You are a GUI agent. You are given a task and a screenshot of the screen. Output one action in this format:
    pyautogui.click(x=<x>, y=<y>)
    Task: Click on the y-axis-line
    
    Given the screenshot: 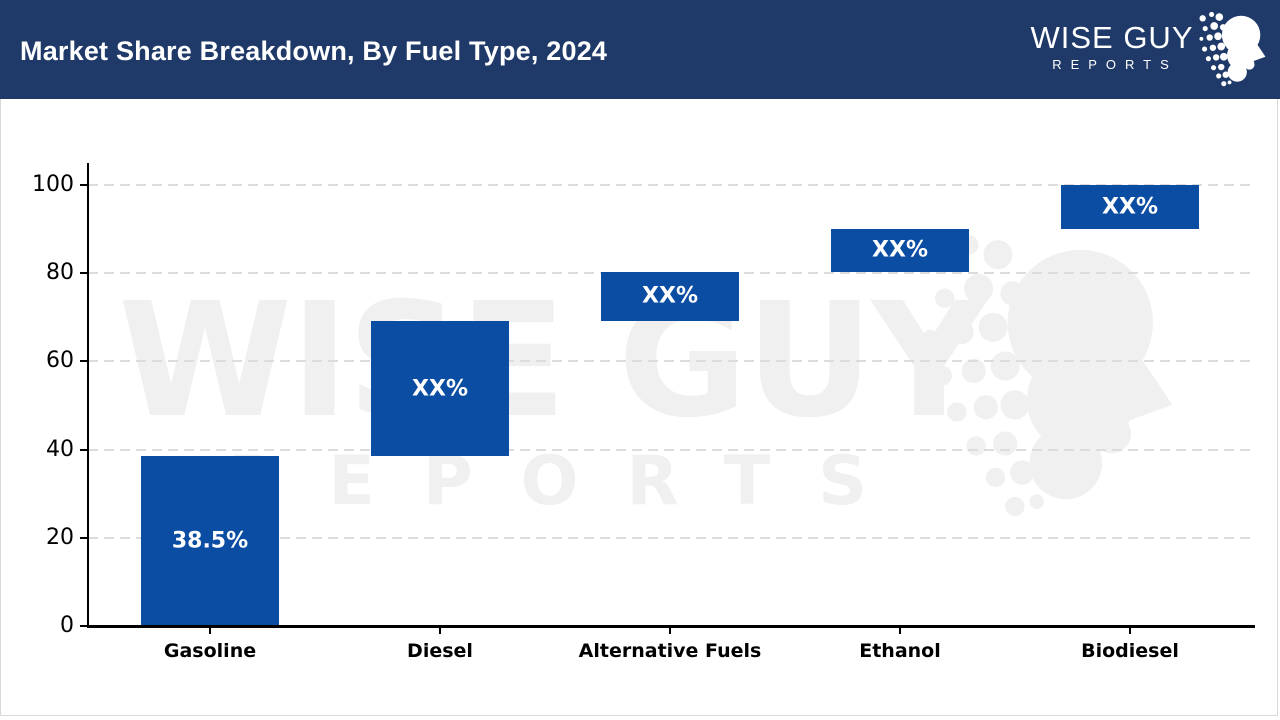 What is the action you would take?
    pyautogui.click(x=88, y=395)
    